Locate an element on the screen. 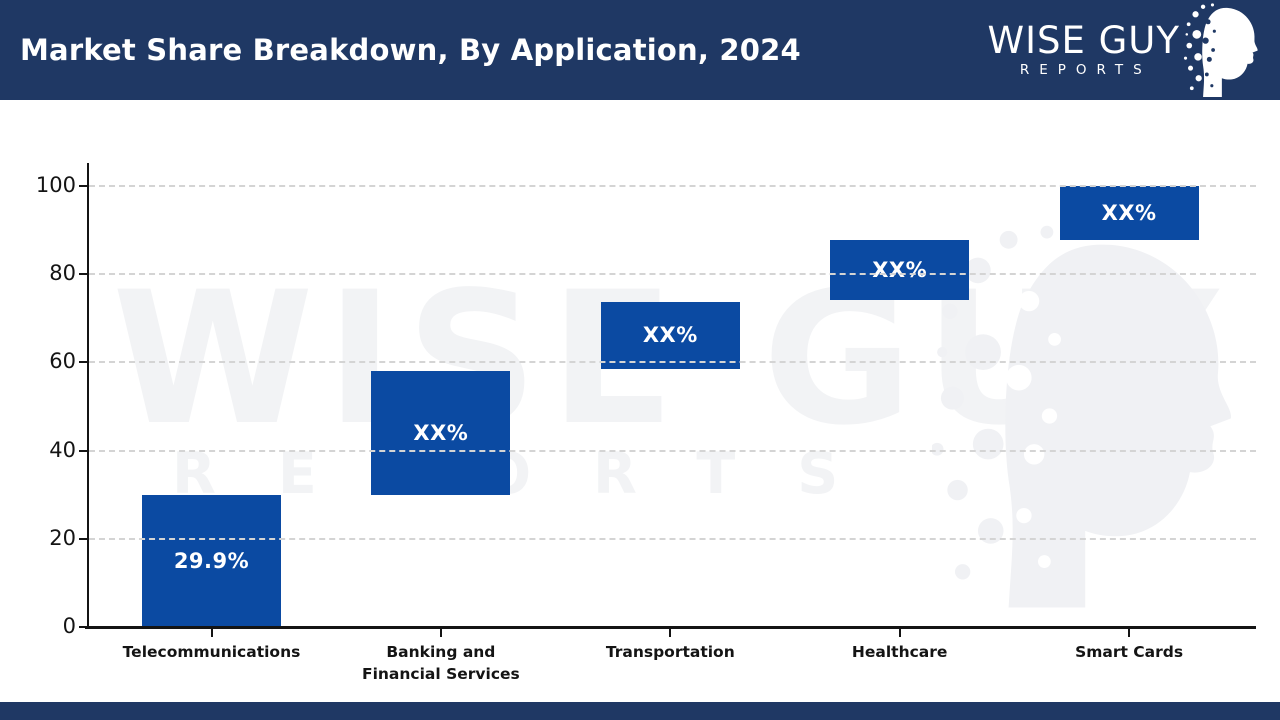 This screenshot has height=720, width=1280. footer-bar is located at coordinates (640, 711).